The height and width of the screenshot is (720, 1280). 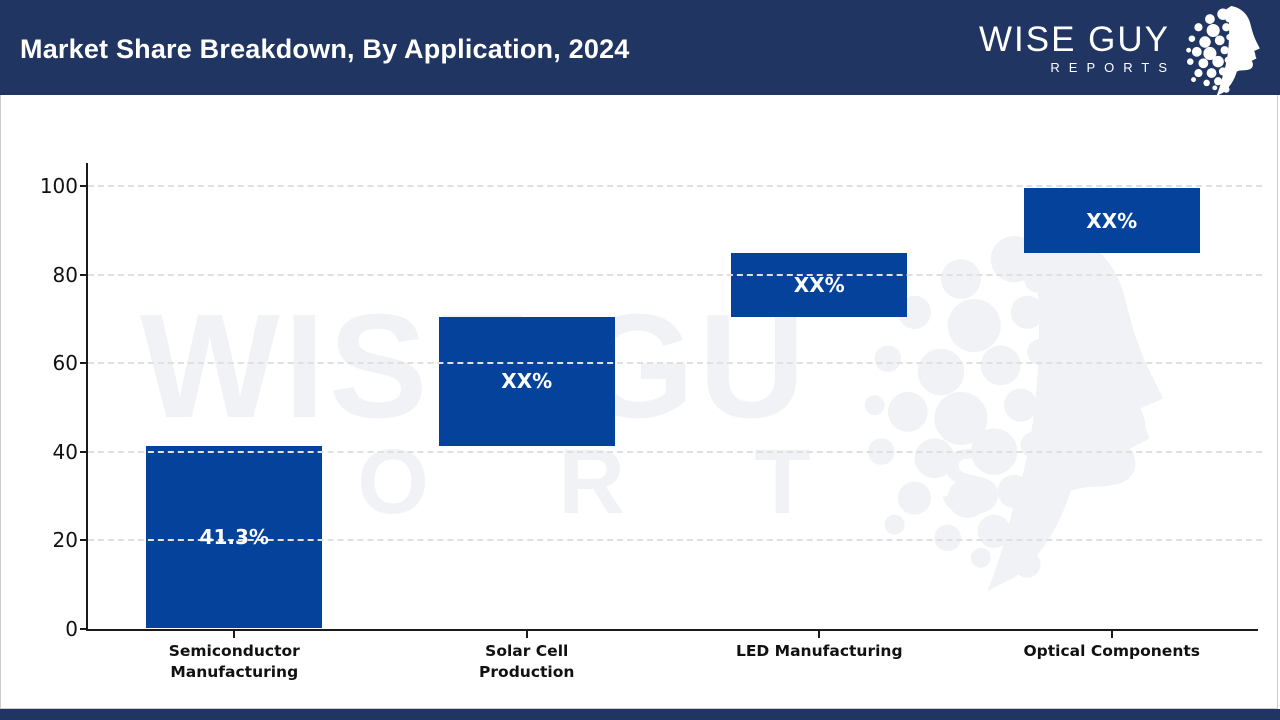 I want to click on category-label-solar-cell-production: Solar Cell Production, so click(x=526, y=662).